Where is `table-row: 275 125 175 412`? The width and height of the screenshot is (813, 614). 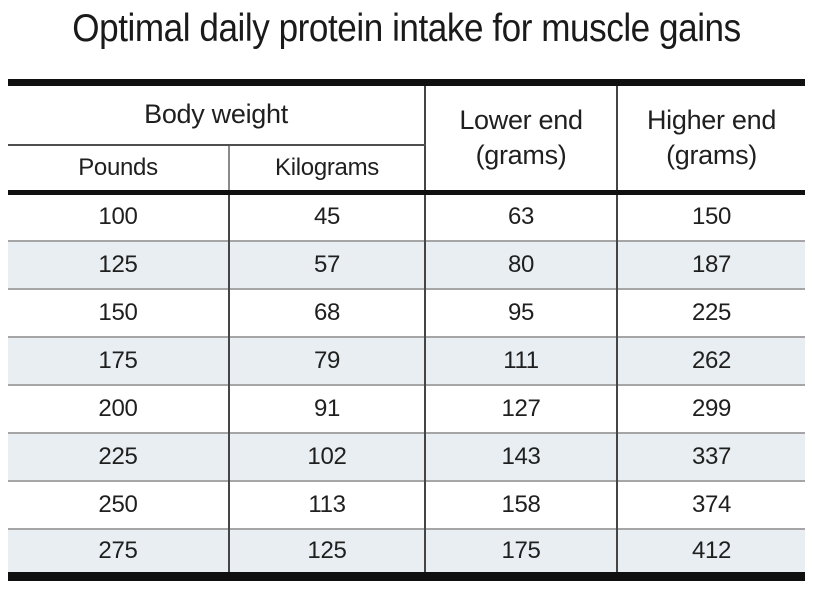 table-row: 275 125 175 412 is located at coordinates (407, 552).